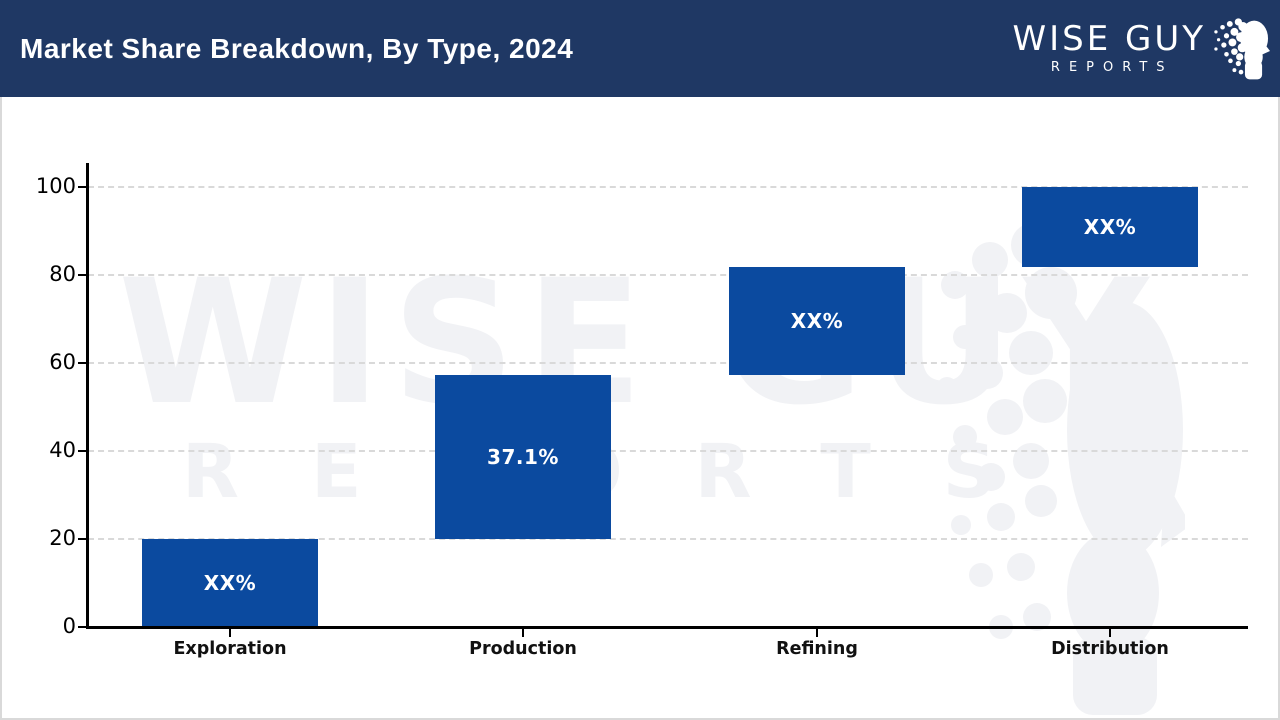  What do you see at coordinates (817, 633) in the screenshot?
I see `x-tick-mark-refining` at bounding box center [817, 633].